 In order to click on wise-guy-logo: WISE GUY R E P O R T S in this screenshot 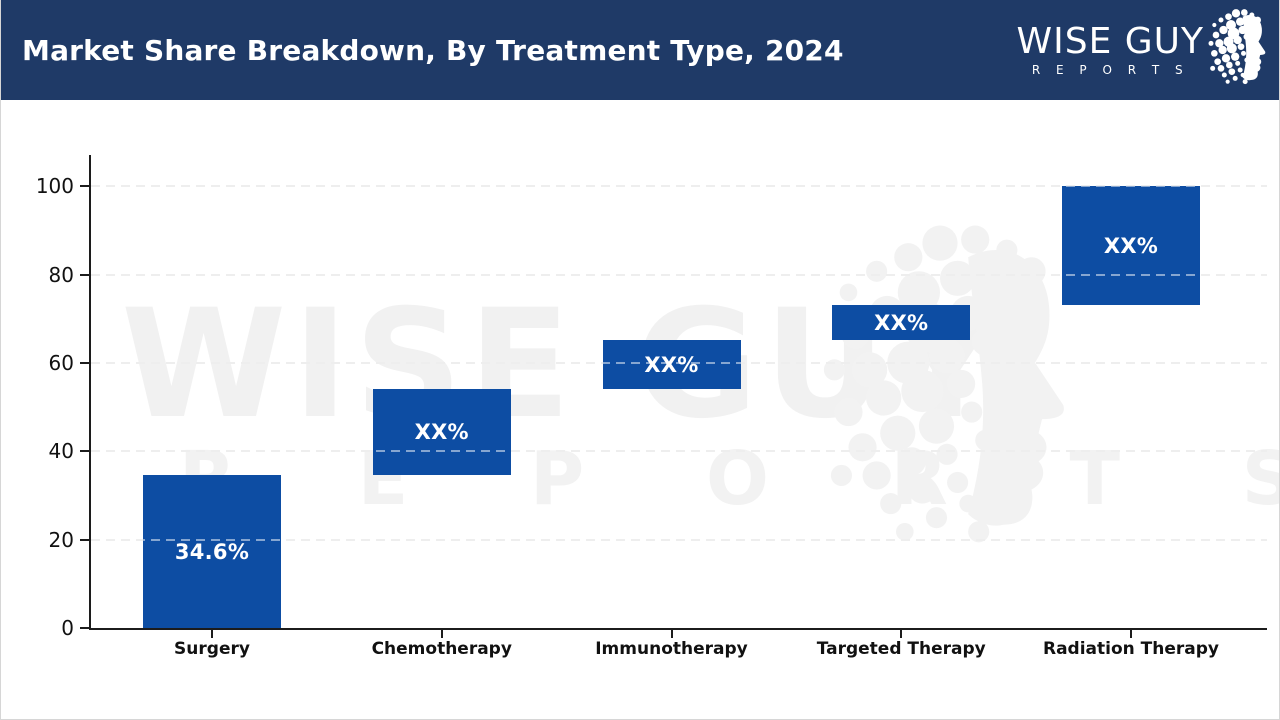, I will do `click(1142, 50)`.